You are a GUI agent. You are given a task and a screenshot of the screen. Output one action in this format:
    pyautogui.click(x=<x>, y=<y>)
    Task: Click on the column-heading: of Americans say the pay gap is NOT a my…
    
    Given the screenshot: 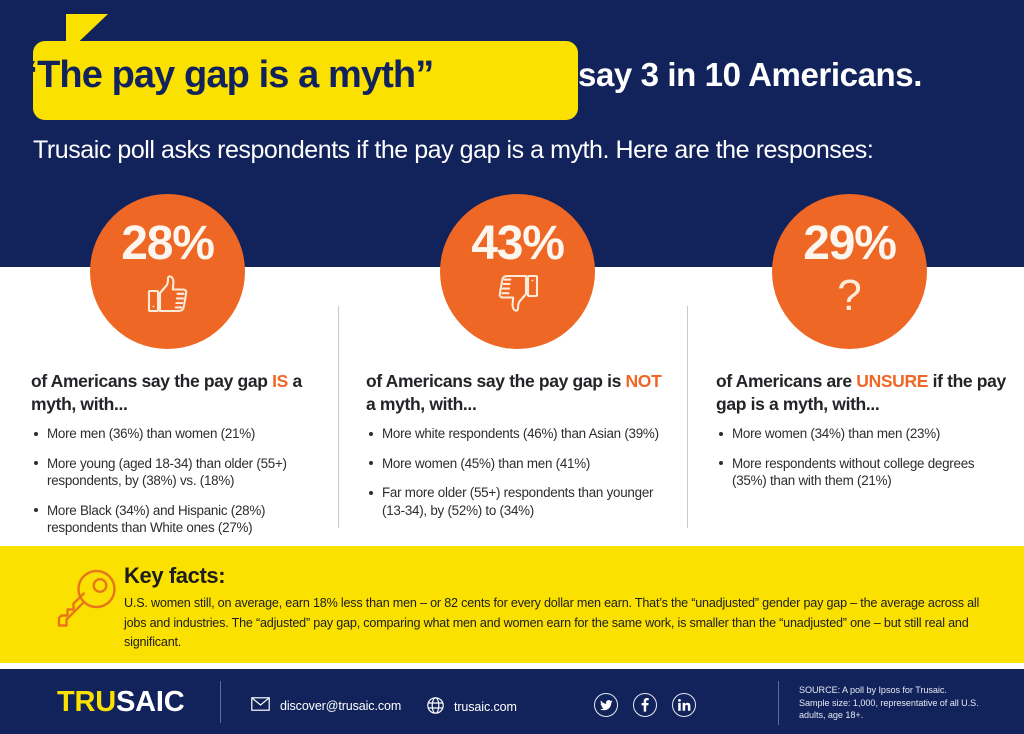 What is the action you would take?
    pyautogui.click(x=516, y=393)
    